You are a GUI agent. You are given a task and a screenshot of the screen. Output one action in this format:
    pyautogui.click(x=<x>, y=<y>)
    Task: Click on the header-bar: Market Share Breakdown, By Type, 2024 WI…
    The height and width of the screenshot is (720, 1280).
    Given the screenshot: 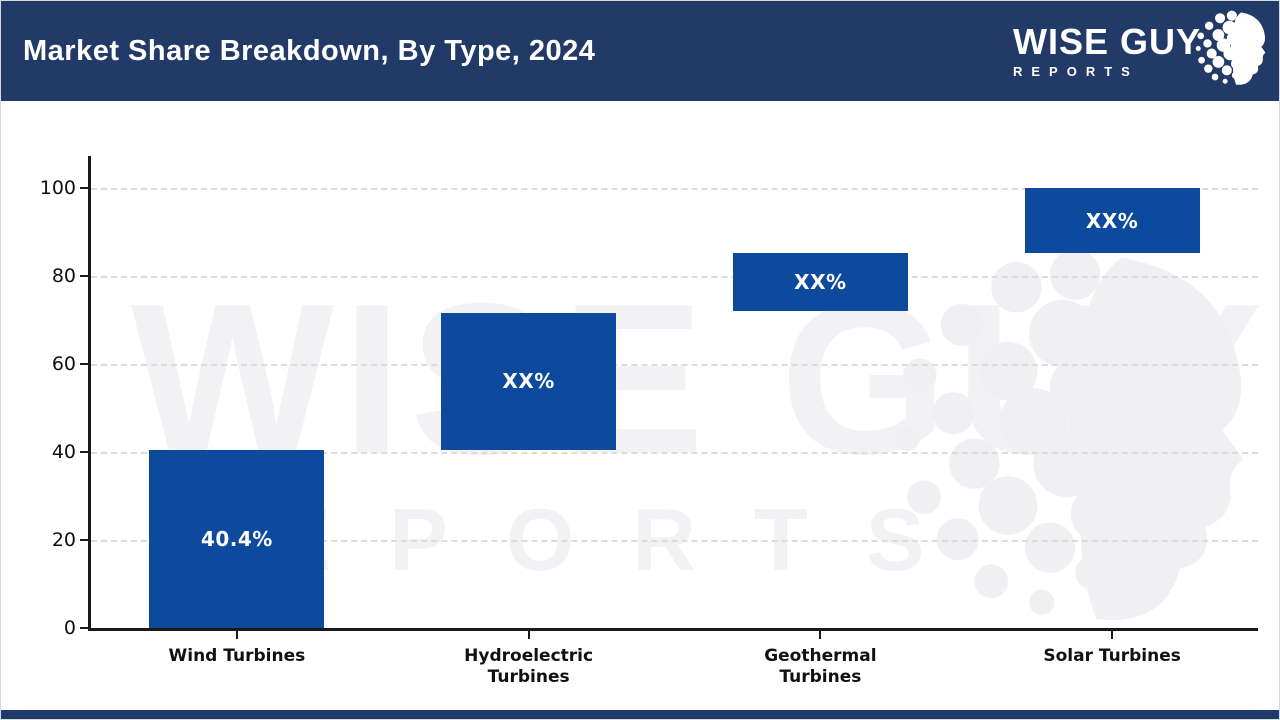 What is the action you would take?
    pyautogui.click(x=640, y=51)
    